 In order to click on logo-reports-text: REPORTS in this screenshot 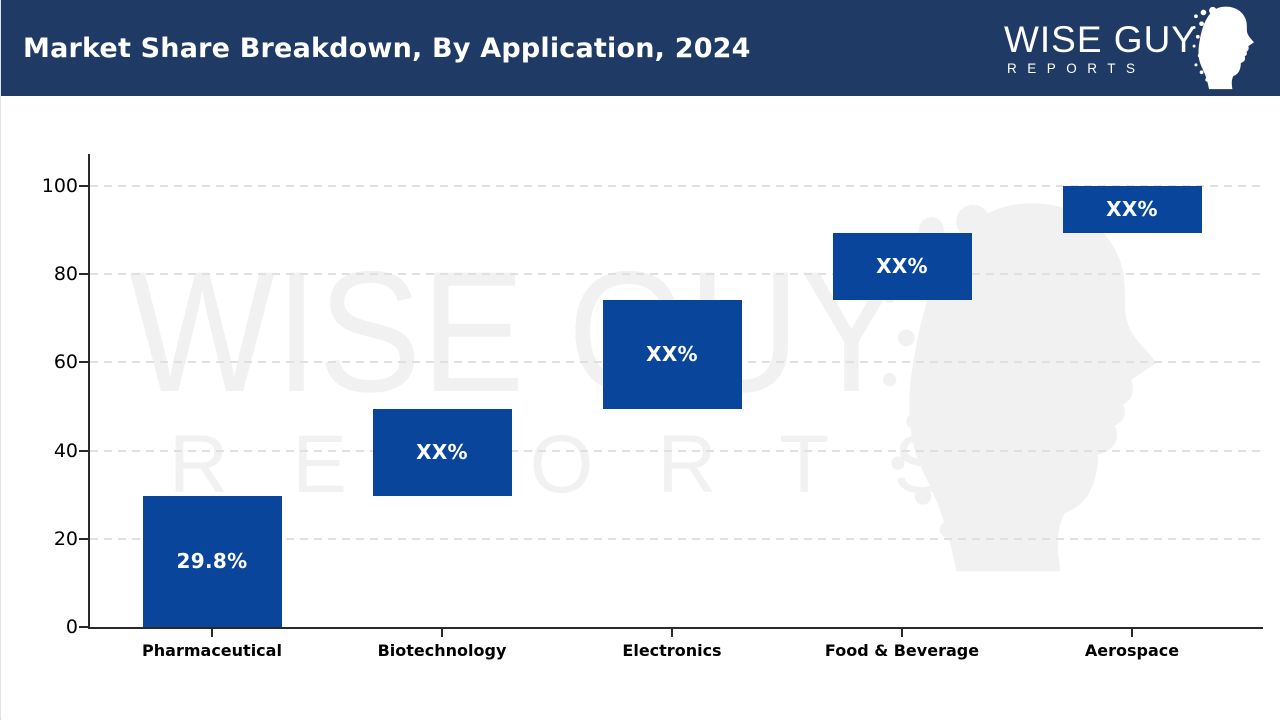, I will do `click(1076, 68)`.